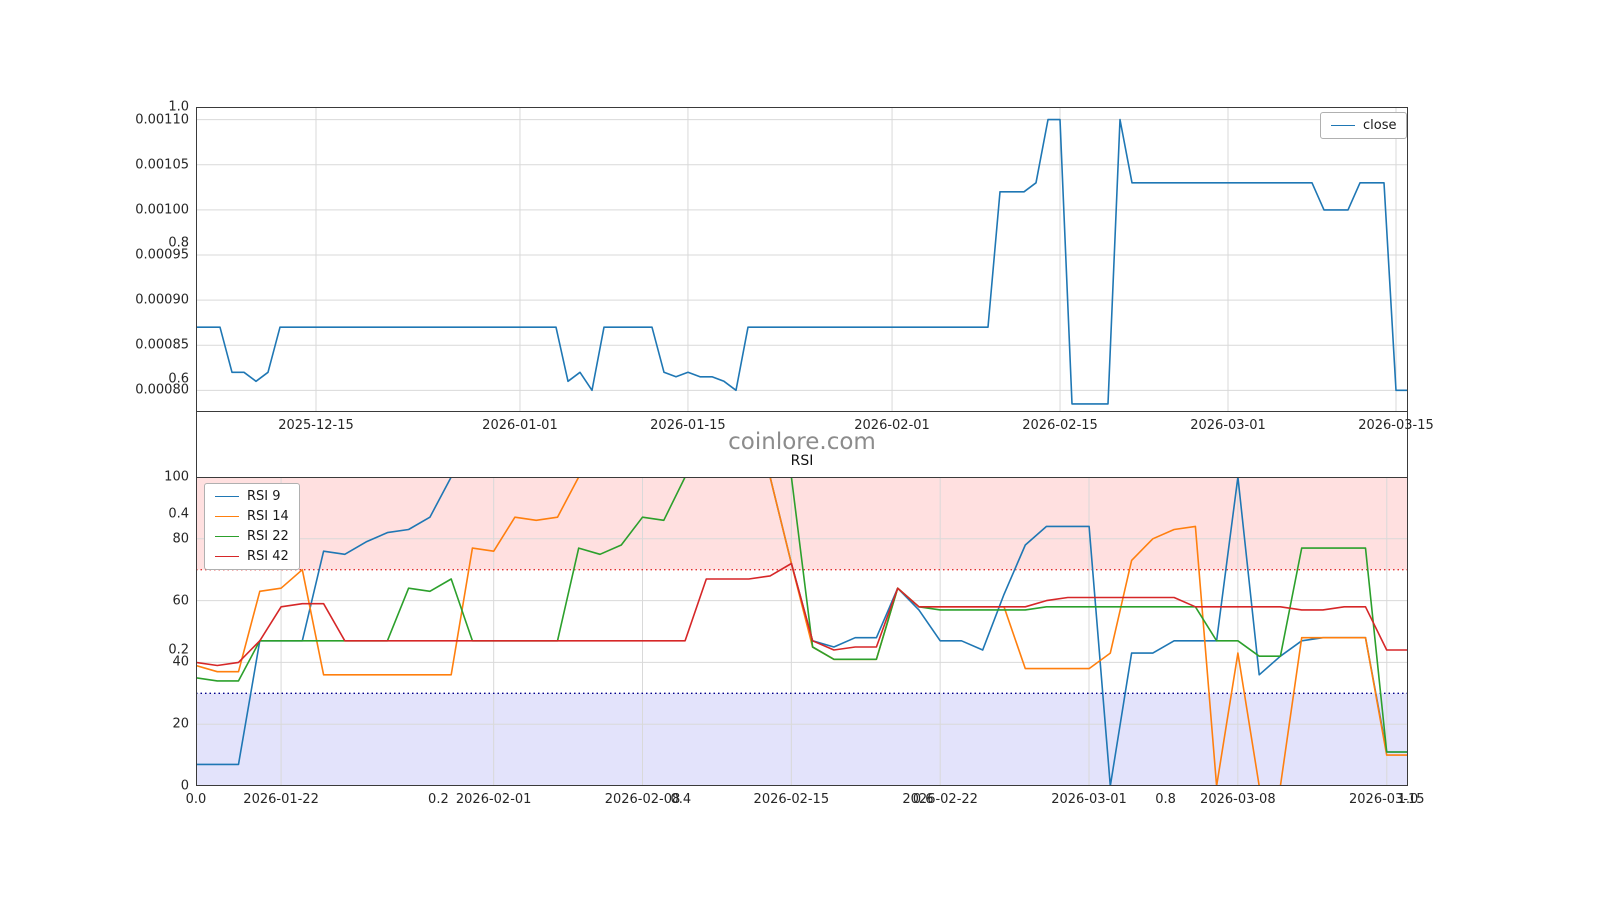 This screenshot has height=900, width=1600. I want to click on x-tick-label: 2026-01-22, so click(281, 799).